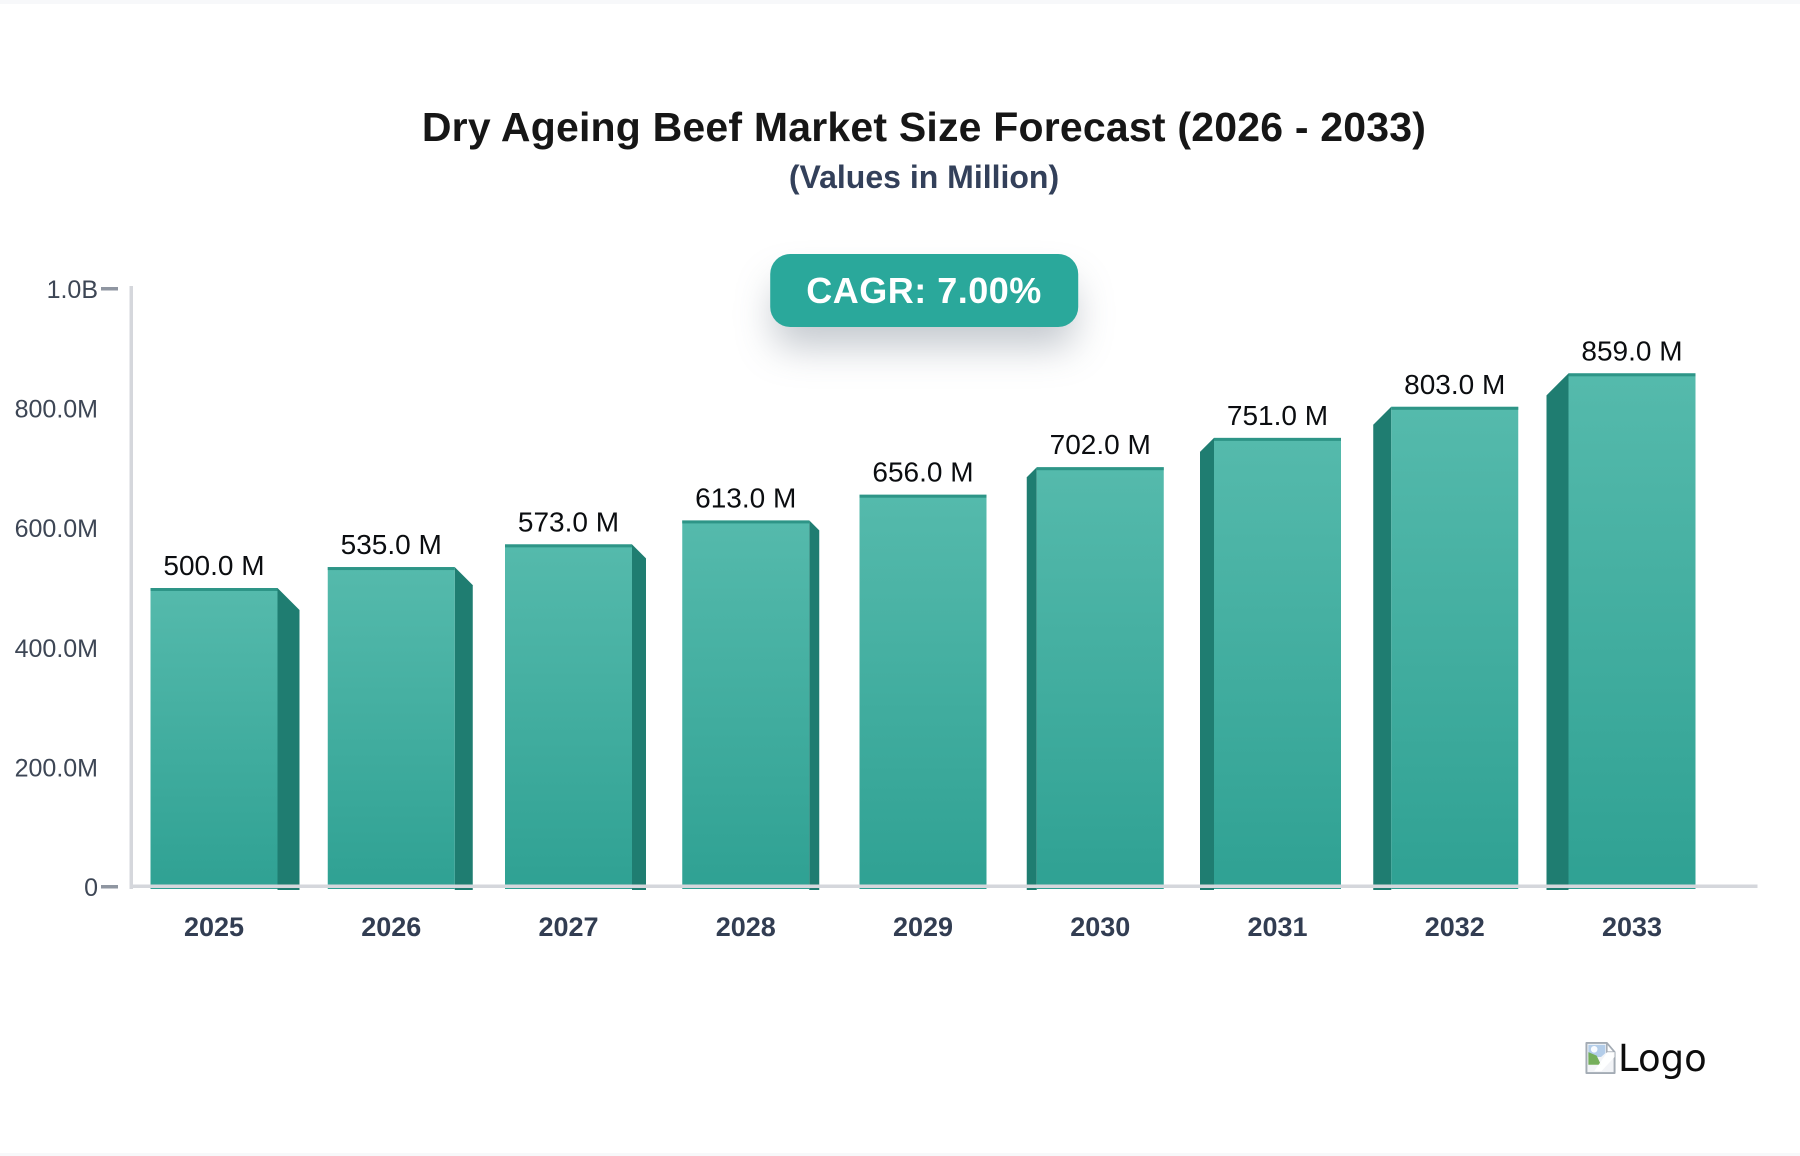  I want to click on bar-2029, so click(923, 691).